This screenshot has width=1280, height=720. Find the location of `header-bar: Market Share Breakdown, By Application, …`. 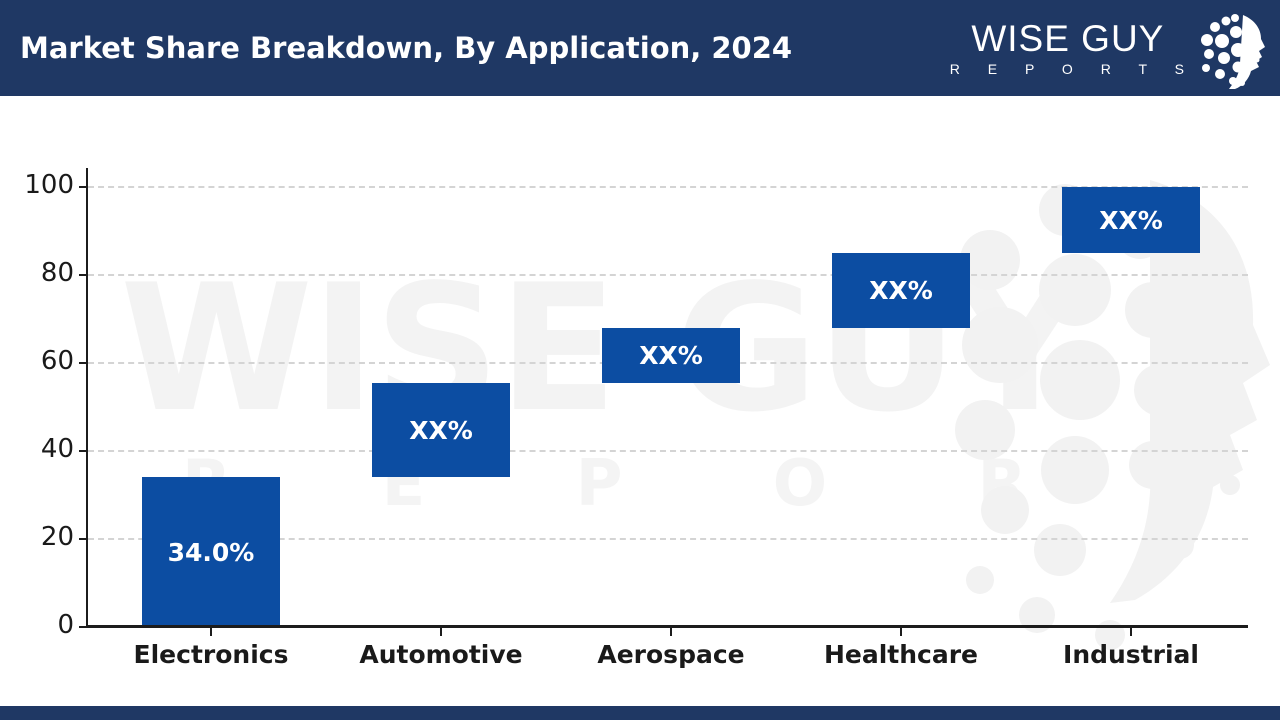

header-bar: Market Share Breakdown, By Application, … is located at coordinates (640, 48).